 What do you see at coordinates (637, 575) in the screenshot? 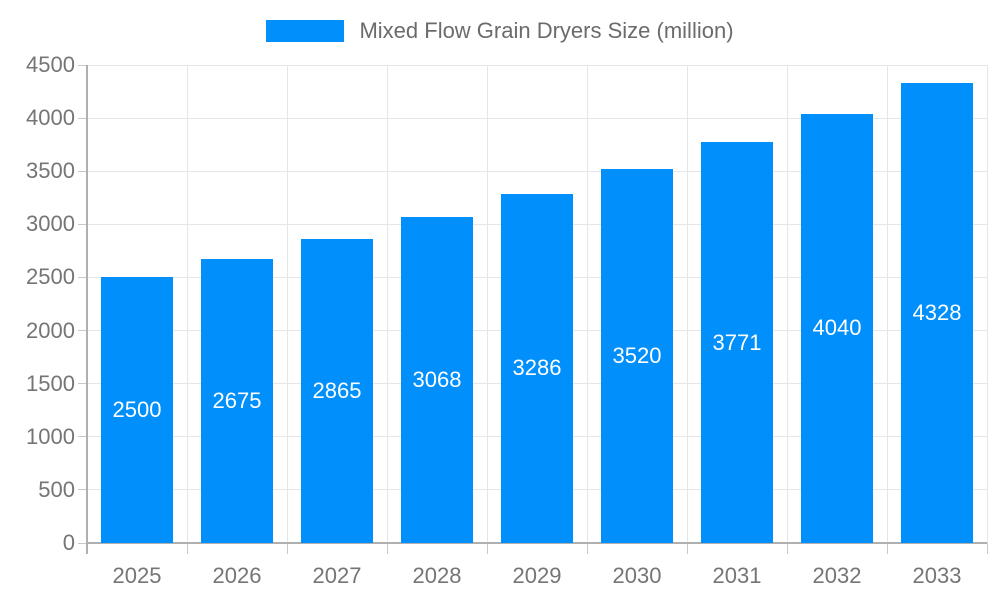
I see `x-axis-label: 2030` at bounding box center [637, 575].